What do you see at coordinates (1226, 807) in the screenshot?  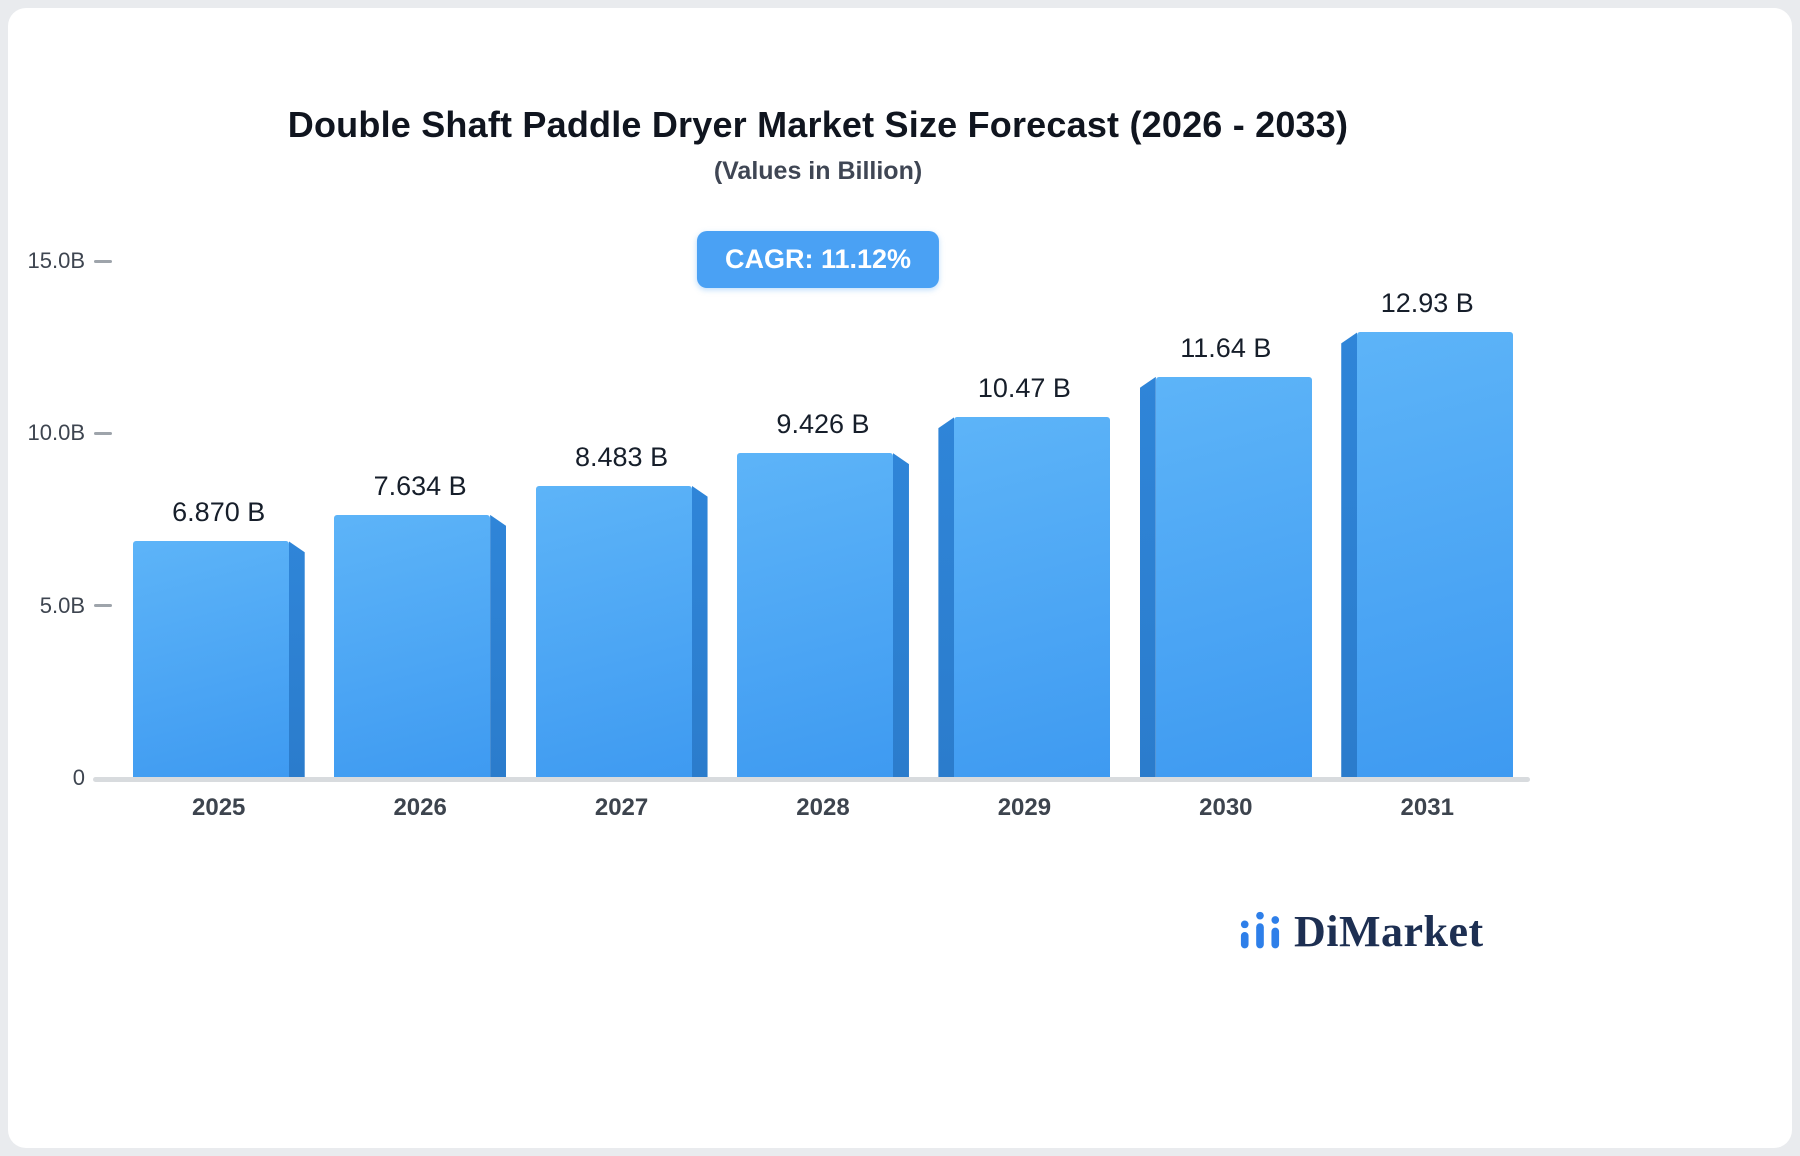 I see `x-axis-label: 2030` at bounding box center [1226, 807].